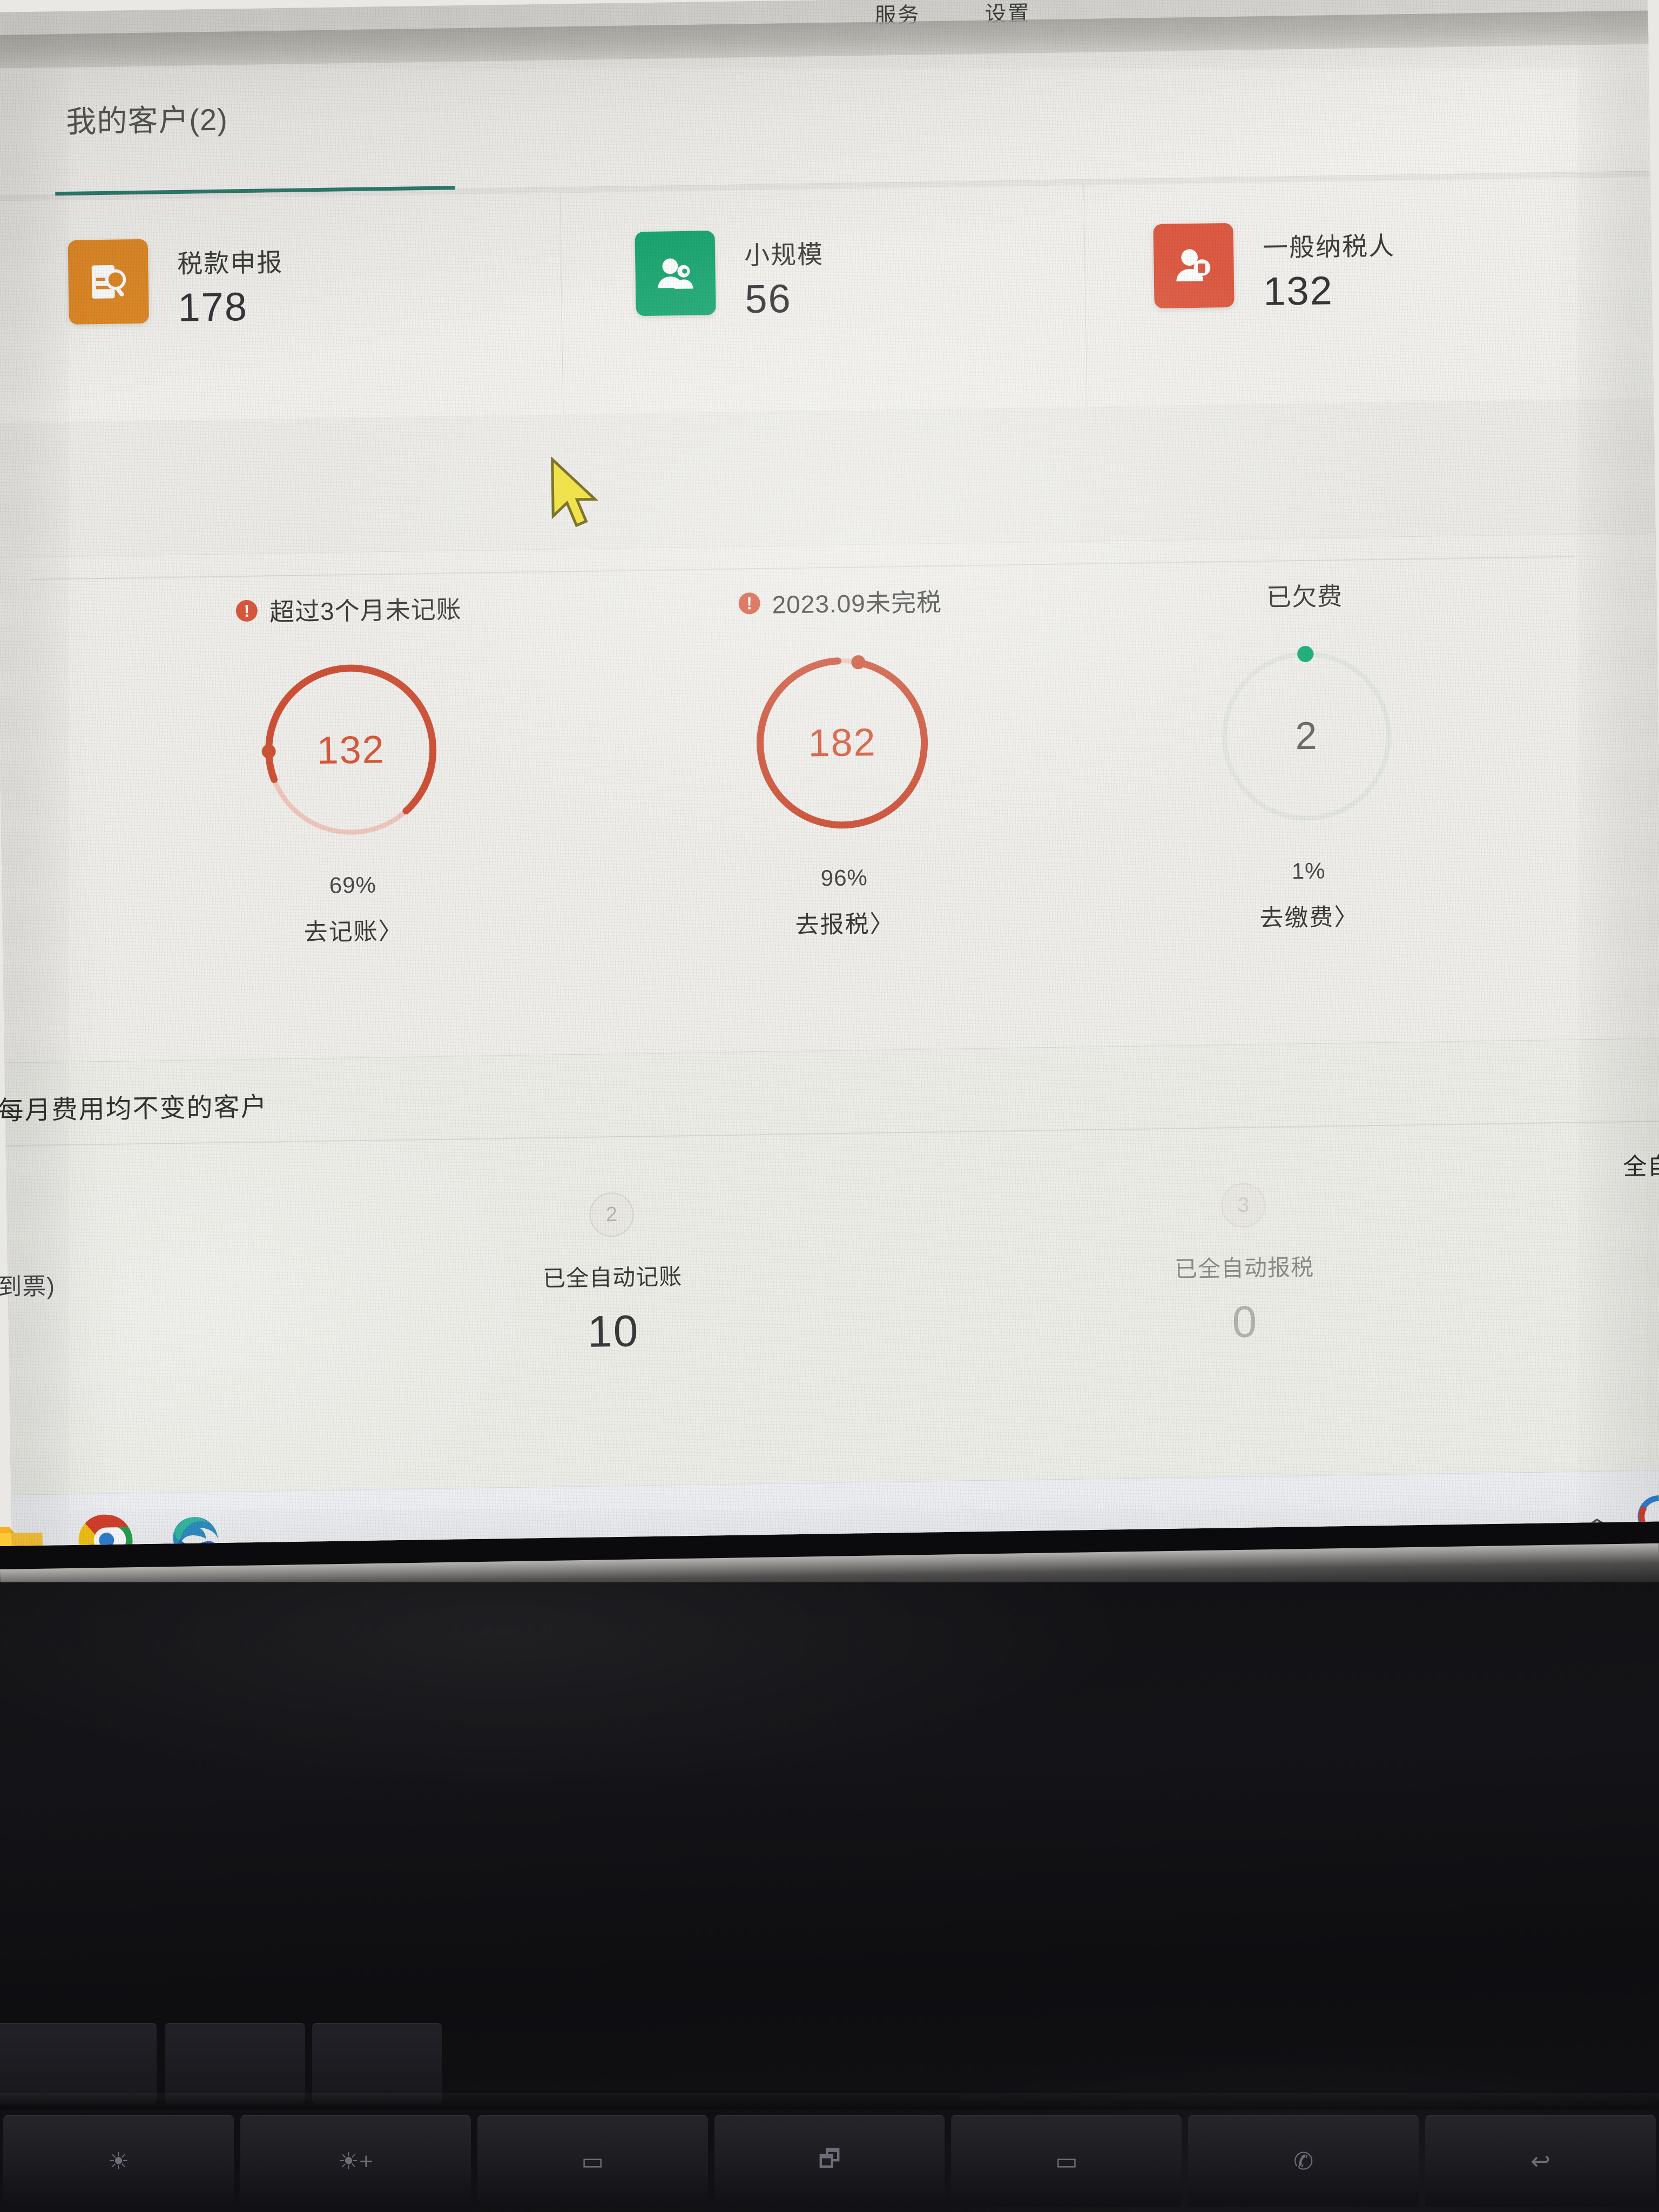  I want to click on donut-ring: 2, so click(1307, 736).